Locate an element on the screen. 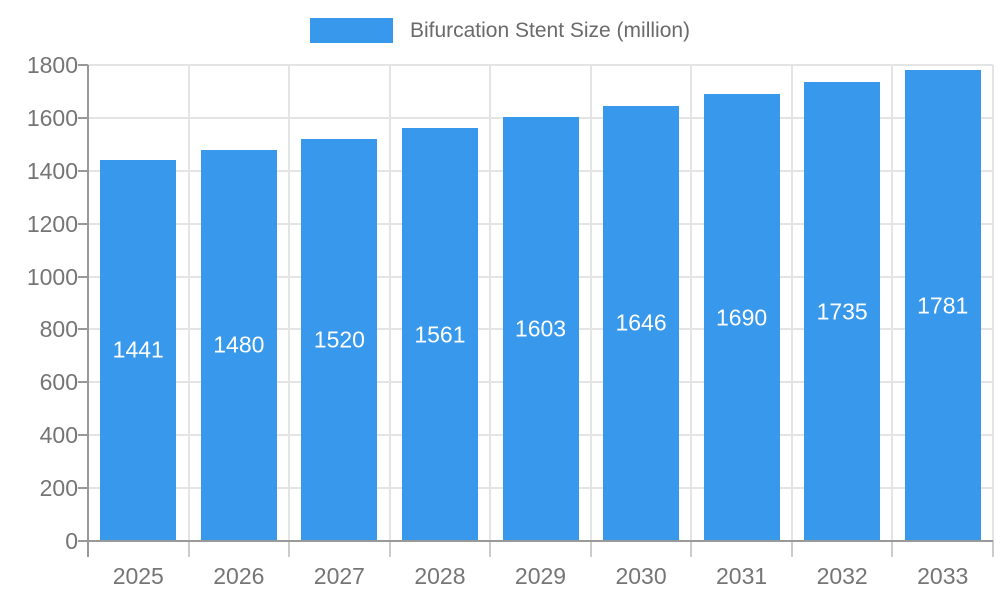  bar-value-label: 1561 is located at coordinates (440, 334).